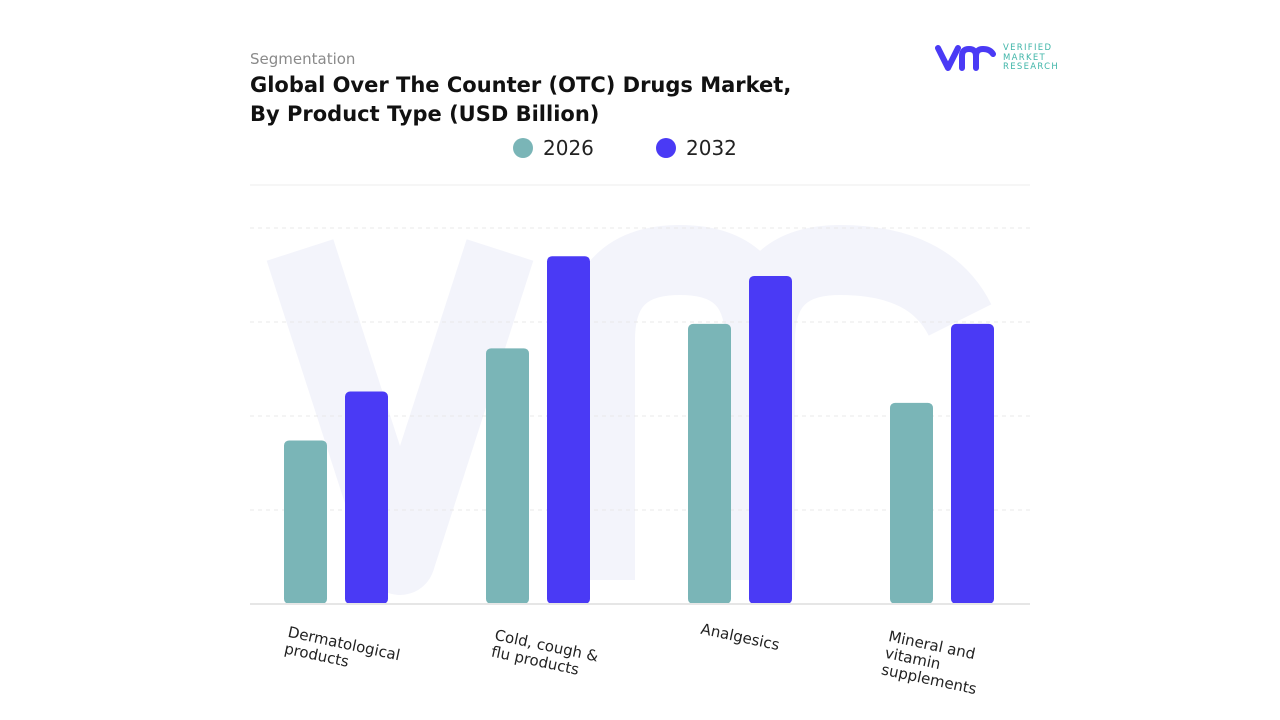  What do you see at coordinates (1024, 57) in the screenshot?
I see `logo-line: MARKET` at bounding box center [1024, 57].